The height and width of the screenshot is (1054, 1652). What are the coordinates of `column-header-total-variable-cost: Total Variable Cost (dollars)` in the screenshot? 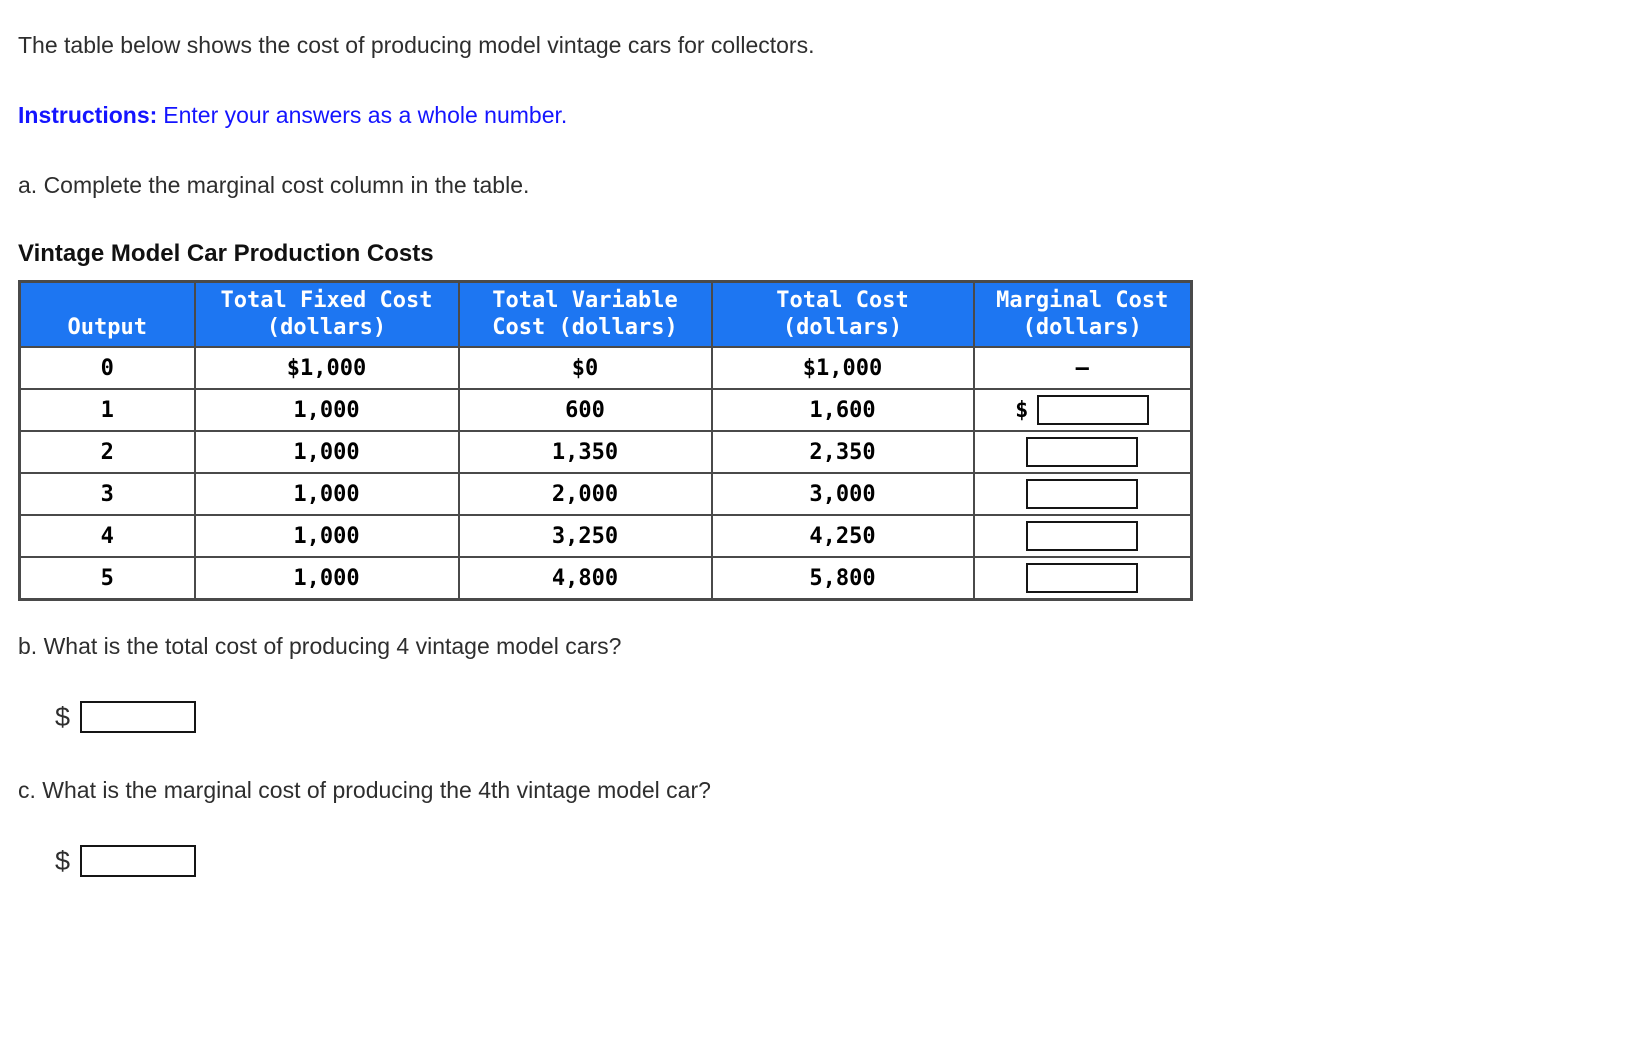 It's located at (585, 314).